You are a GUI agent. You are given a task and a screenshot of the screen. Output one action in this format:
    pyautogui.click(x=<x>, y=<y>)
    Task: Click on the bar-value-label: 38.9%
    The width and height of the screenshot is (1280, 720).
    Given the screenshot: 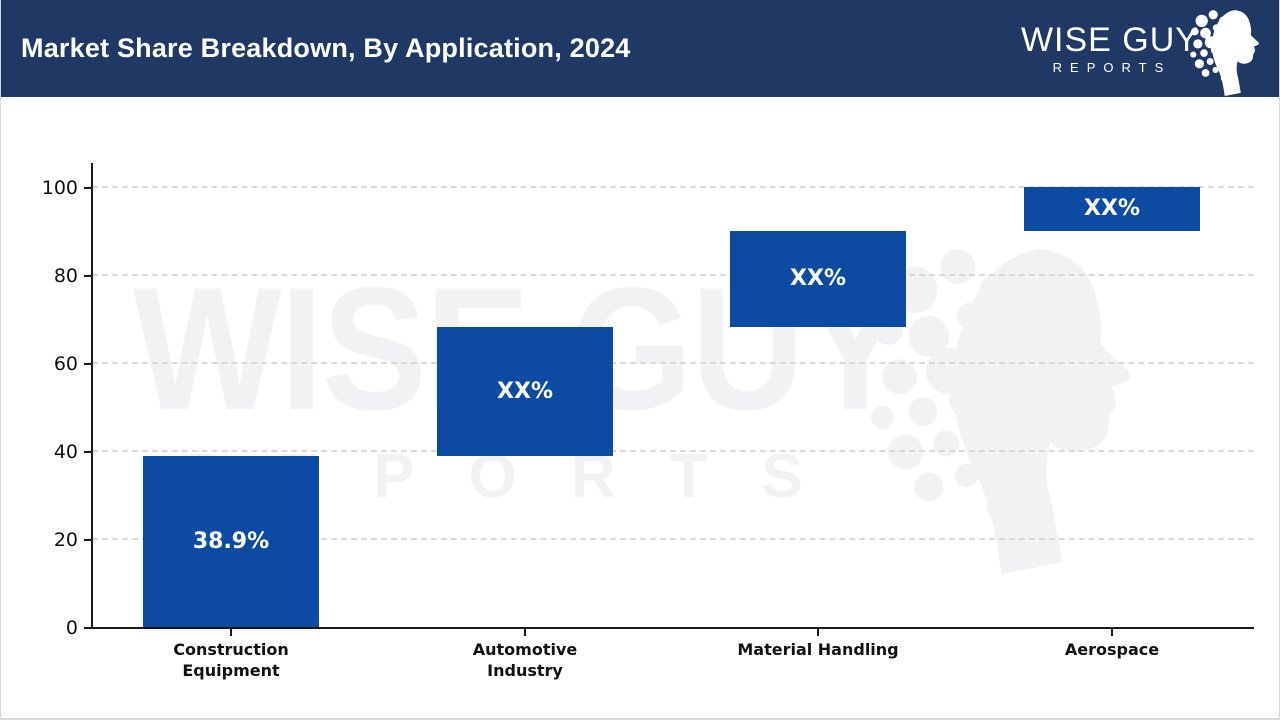 What is the action you would take?
    pyautogui.click(x=231, y=541)
    